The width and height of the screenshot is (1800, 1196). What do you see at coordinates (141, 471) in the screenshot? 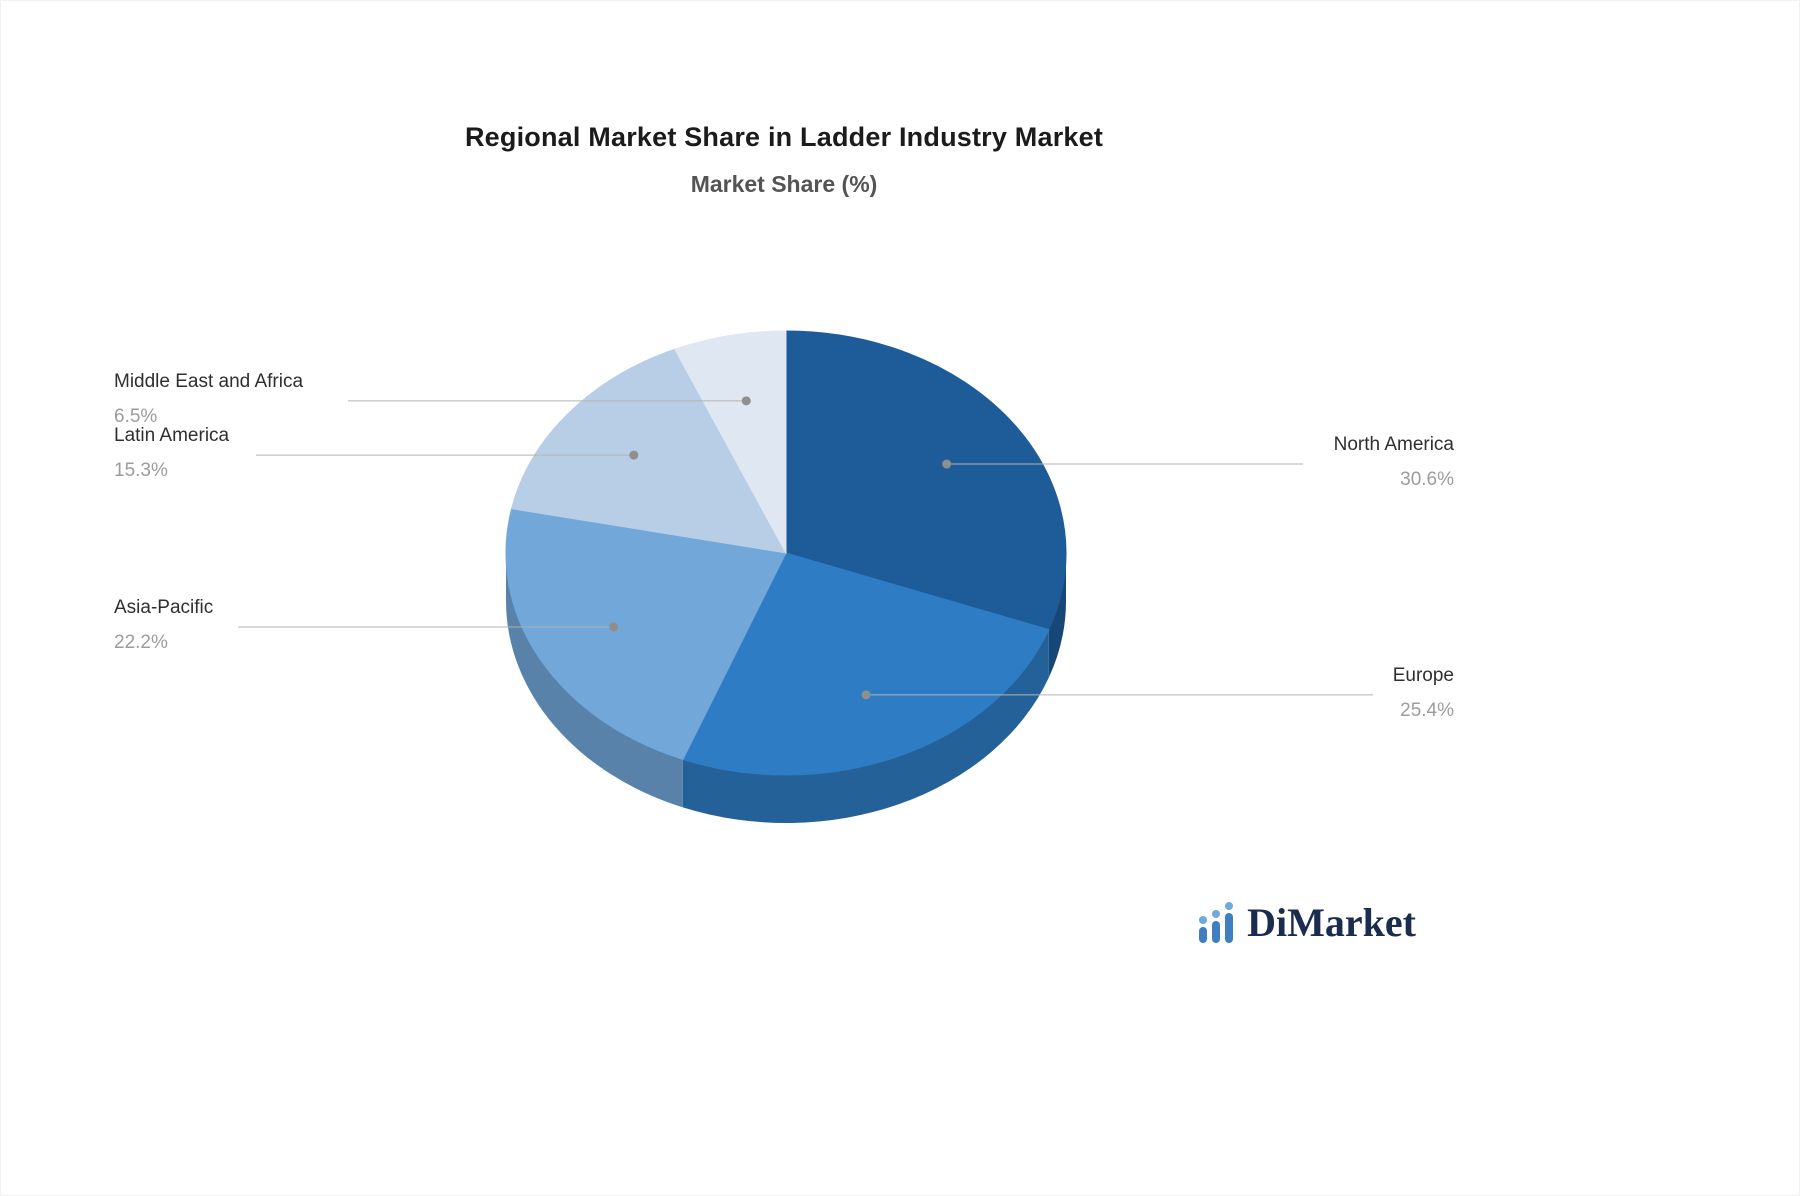
I see `slice-label-value: 15.3%` at bounding box center [141, 471].